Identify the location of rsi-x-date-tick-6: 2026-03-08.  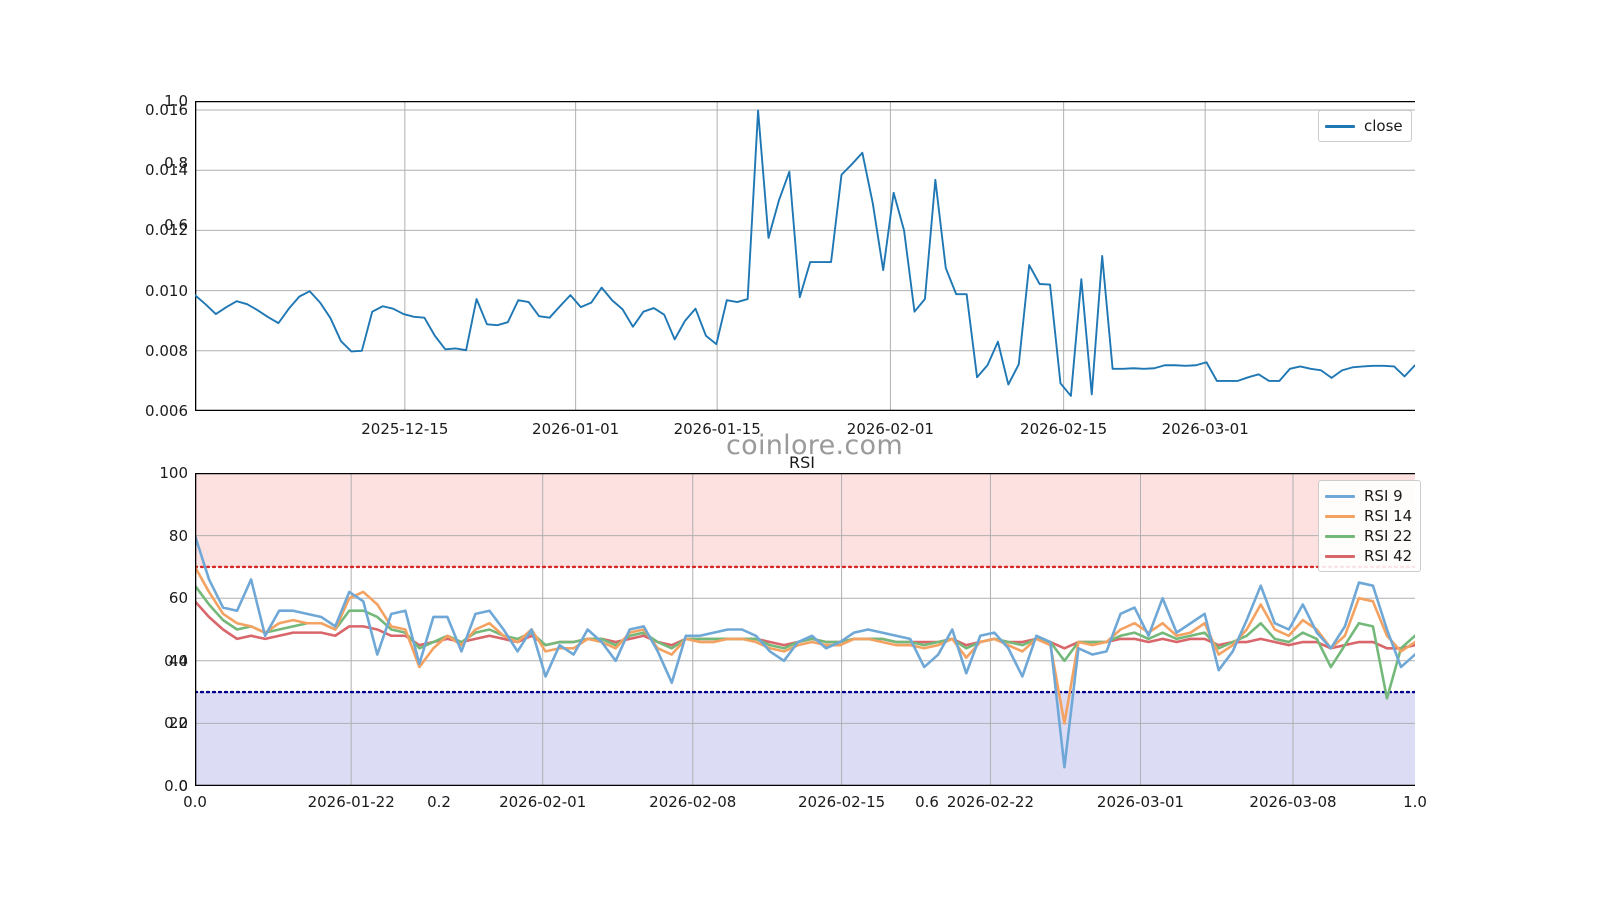
(1293, 802).